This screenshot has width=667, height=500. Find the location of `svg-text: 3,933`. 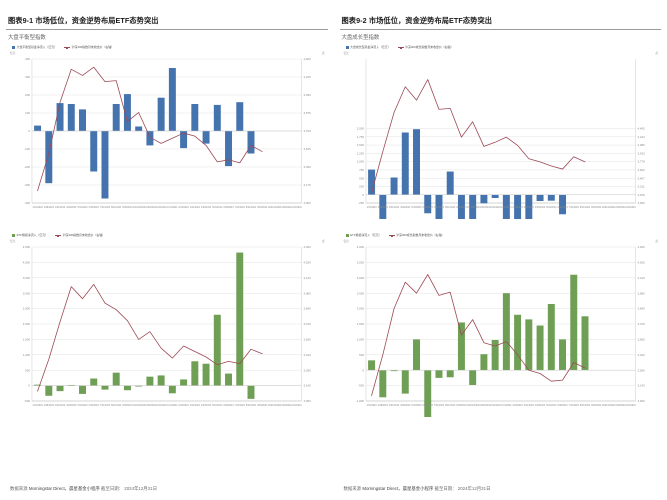

svg-text: 3,933 is located at coordinates (641, 153).